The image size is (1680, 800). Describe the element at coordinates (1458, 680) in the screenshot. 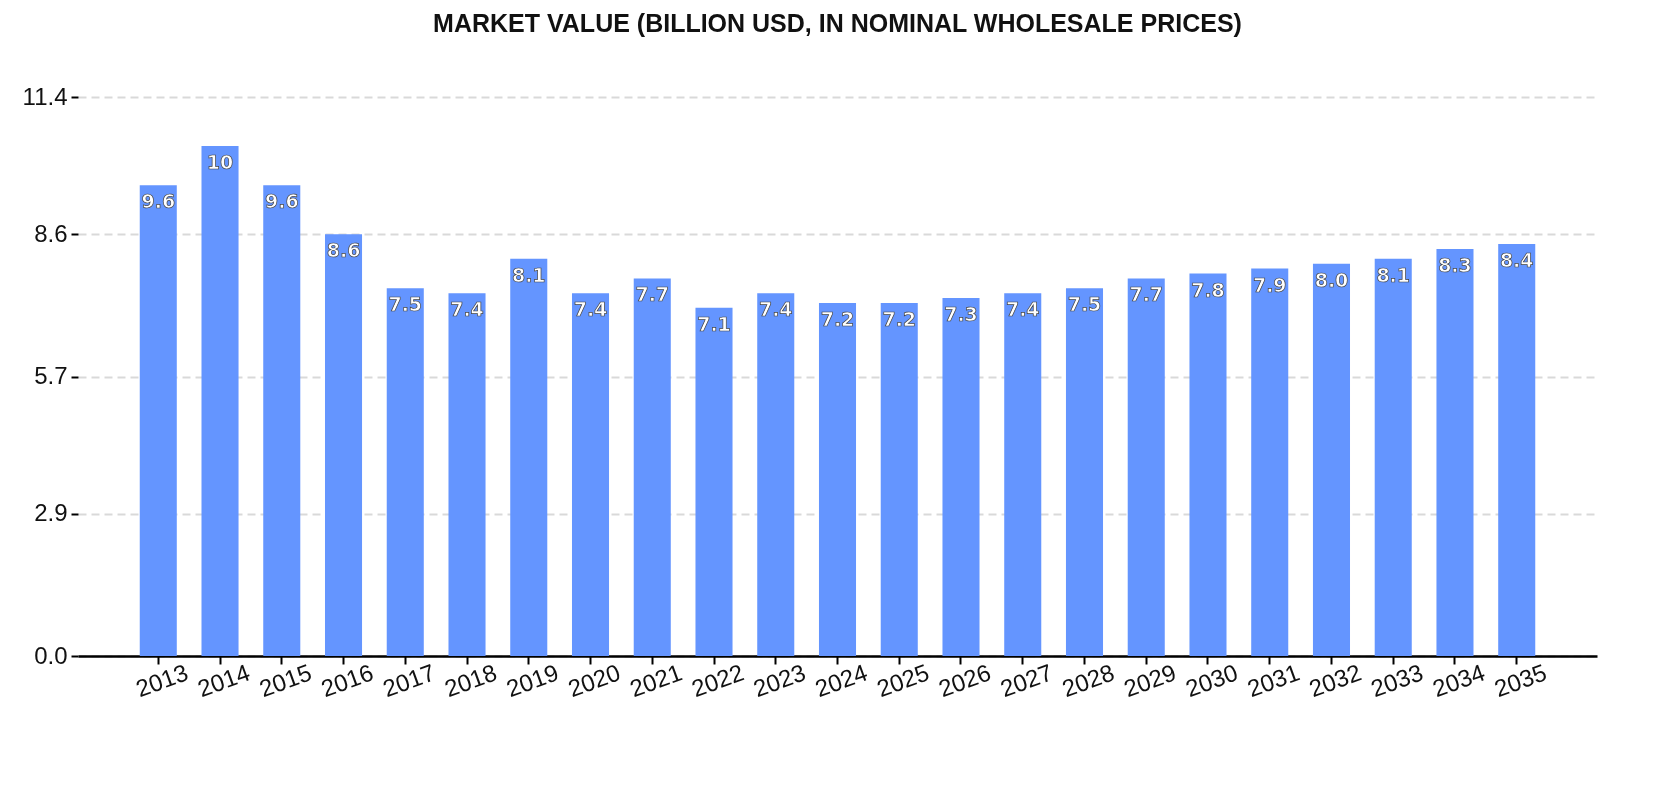

I see `x-tick-label: 2034` at that location.